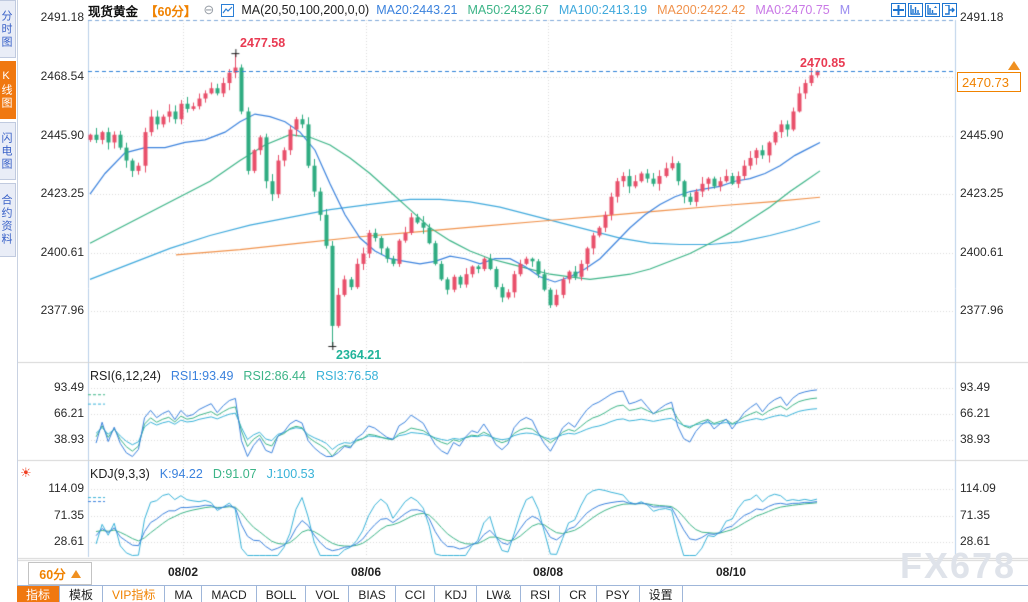 This screenshot has height=602, width=1028. What do you see at coordinates (845, 10) in the screenshot?
I see `ma-value-6: M` at bounding box center [845, 10].